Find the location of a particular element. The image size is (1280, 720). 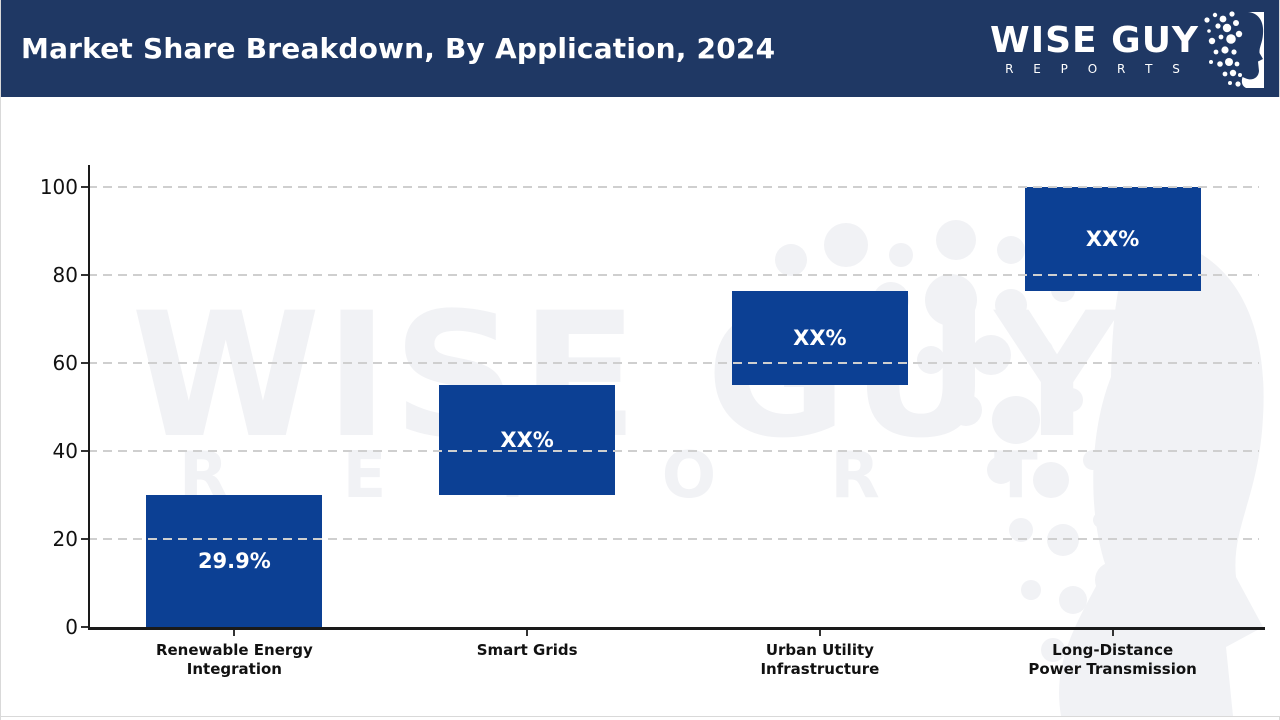

y-axis-line is located at coordinates (89, 397).